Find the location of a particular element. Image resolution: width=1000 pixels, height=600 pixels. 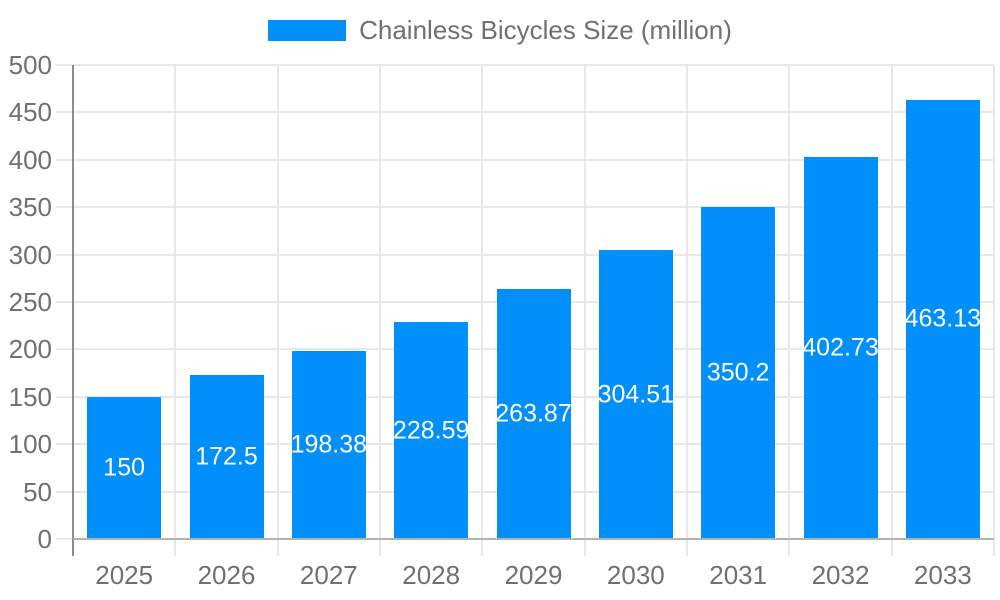

bar-value-label: 263.87 is located at coordinates (533, 413).